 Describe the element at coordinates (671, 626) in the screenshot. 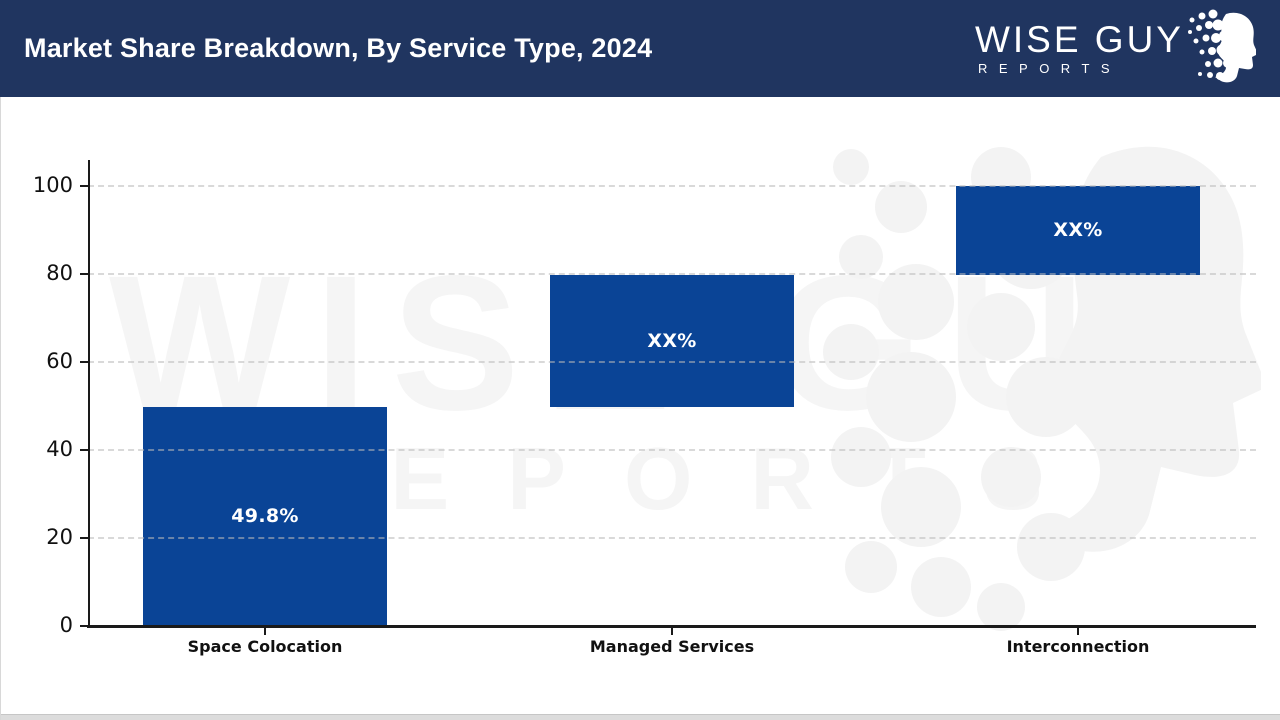

I see `x-axis-line` at that location.